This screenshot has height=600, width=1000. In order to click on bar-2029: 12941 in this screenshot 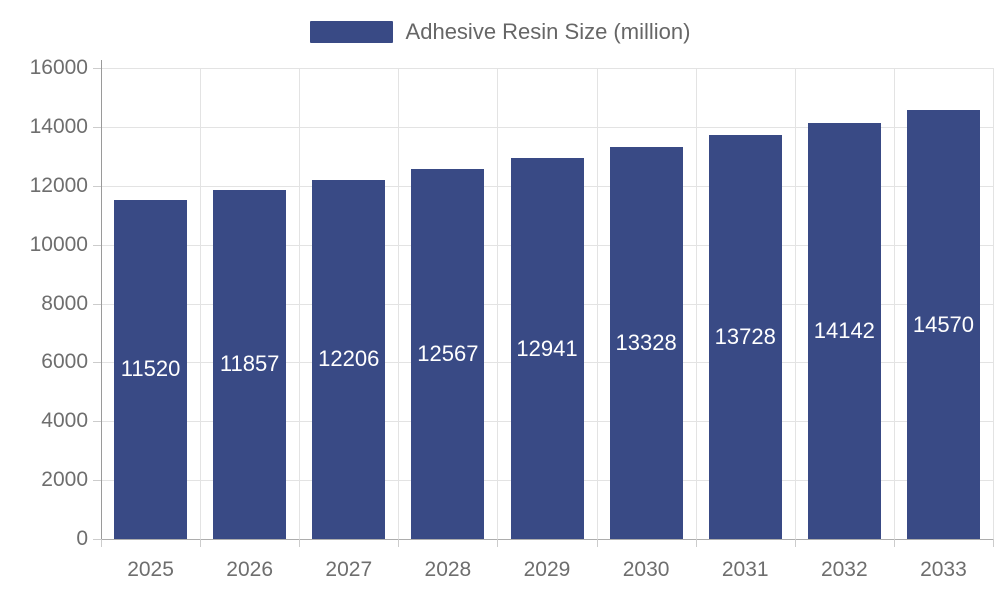, I will do `click(547, 348)`.